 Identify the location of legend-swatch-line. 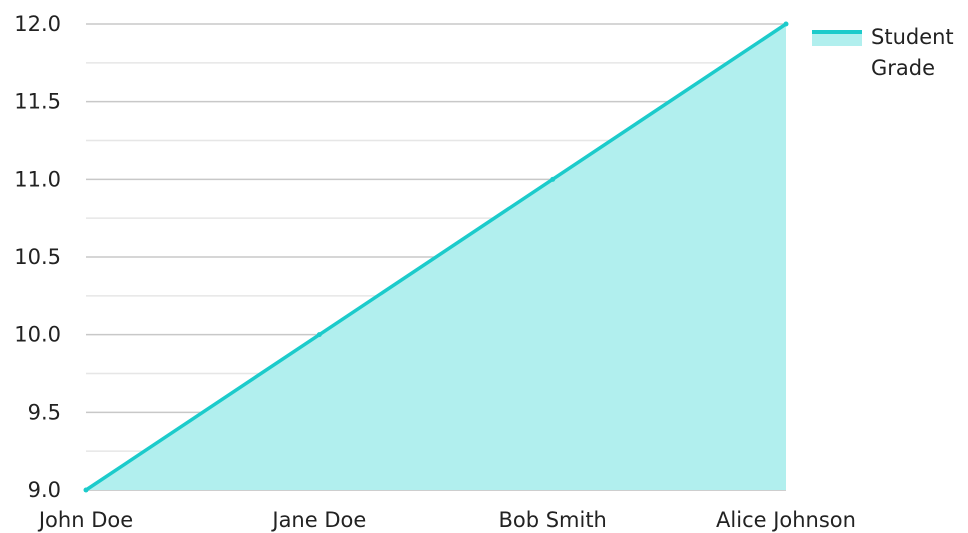
(837, 32).